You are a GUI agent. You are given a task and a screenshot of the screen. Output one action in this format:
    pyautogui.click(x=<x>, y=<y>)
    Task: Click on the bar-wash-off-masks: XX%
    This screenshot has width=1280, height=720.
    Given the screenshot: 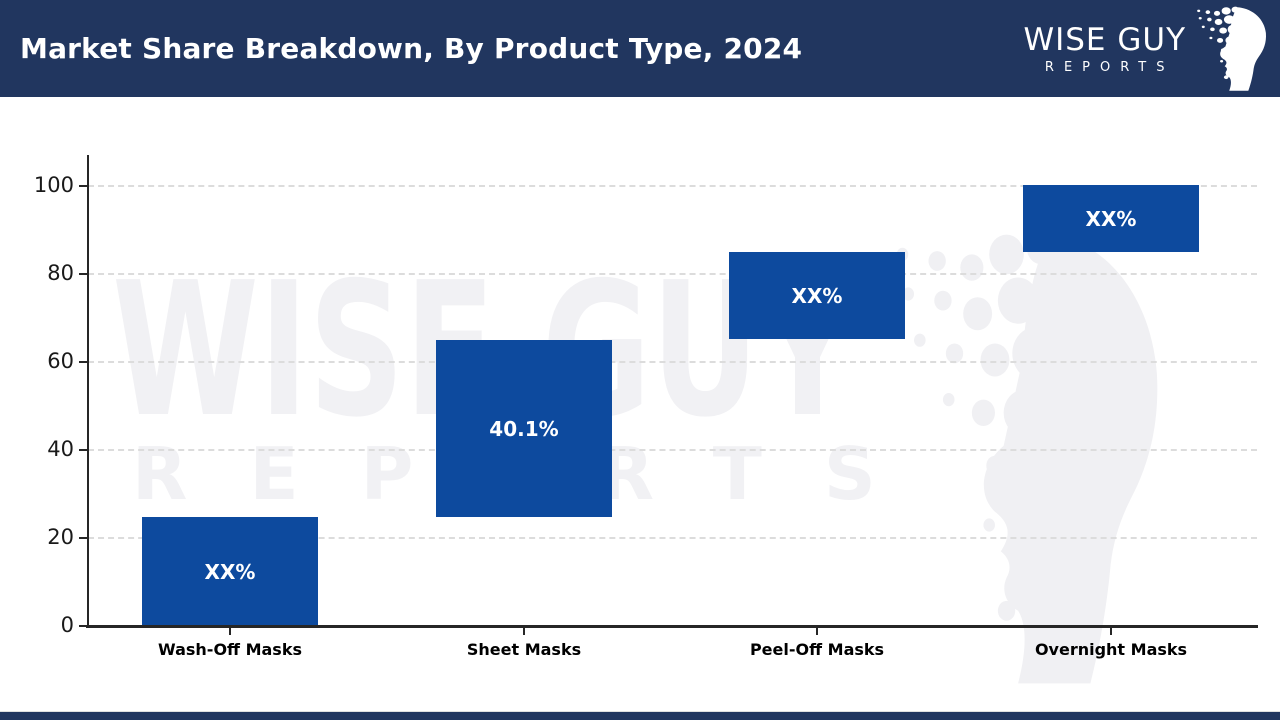 What is the action you would take?
    pyautogui.click(x=230, y=571)
    